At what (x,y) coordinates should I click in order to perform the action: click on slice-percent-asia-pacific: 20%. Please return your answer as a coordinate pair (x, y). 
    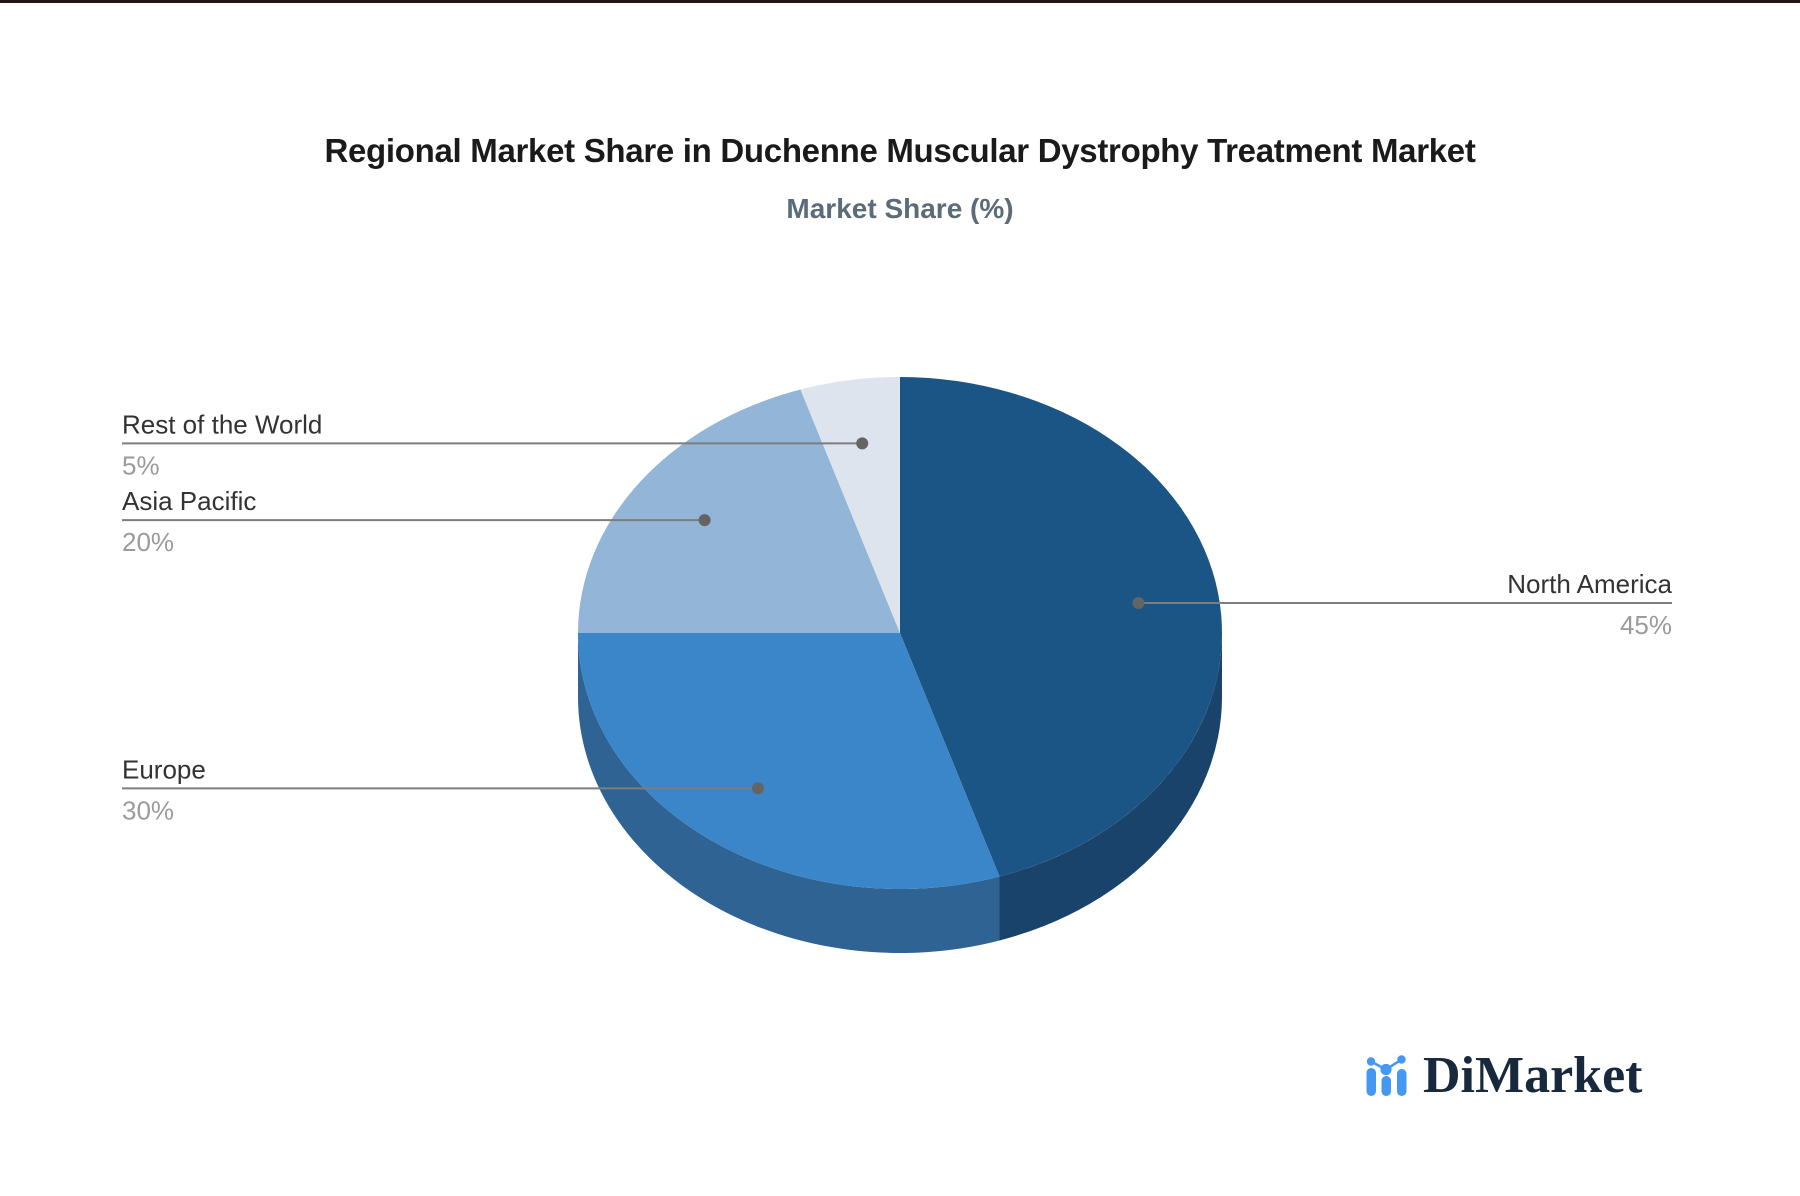
    Looking at the image, I should click on (148, 542).